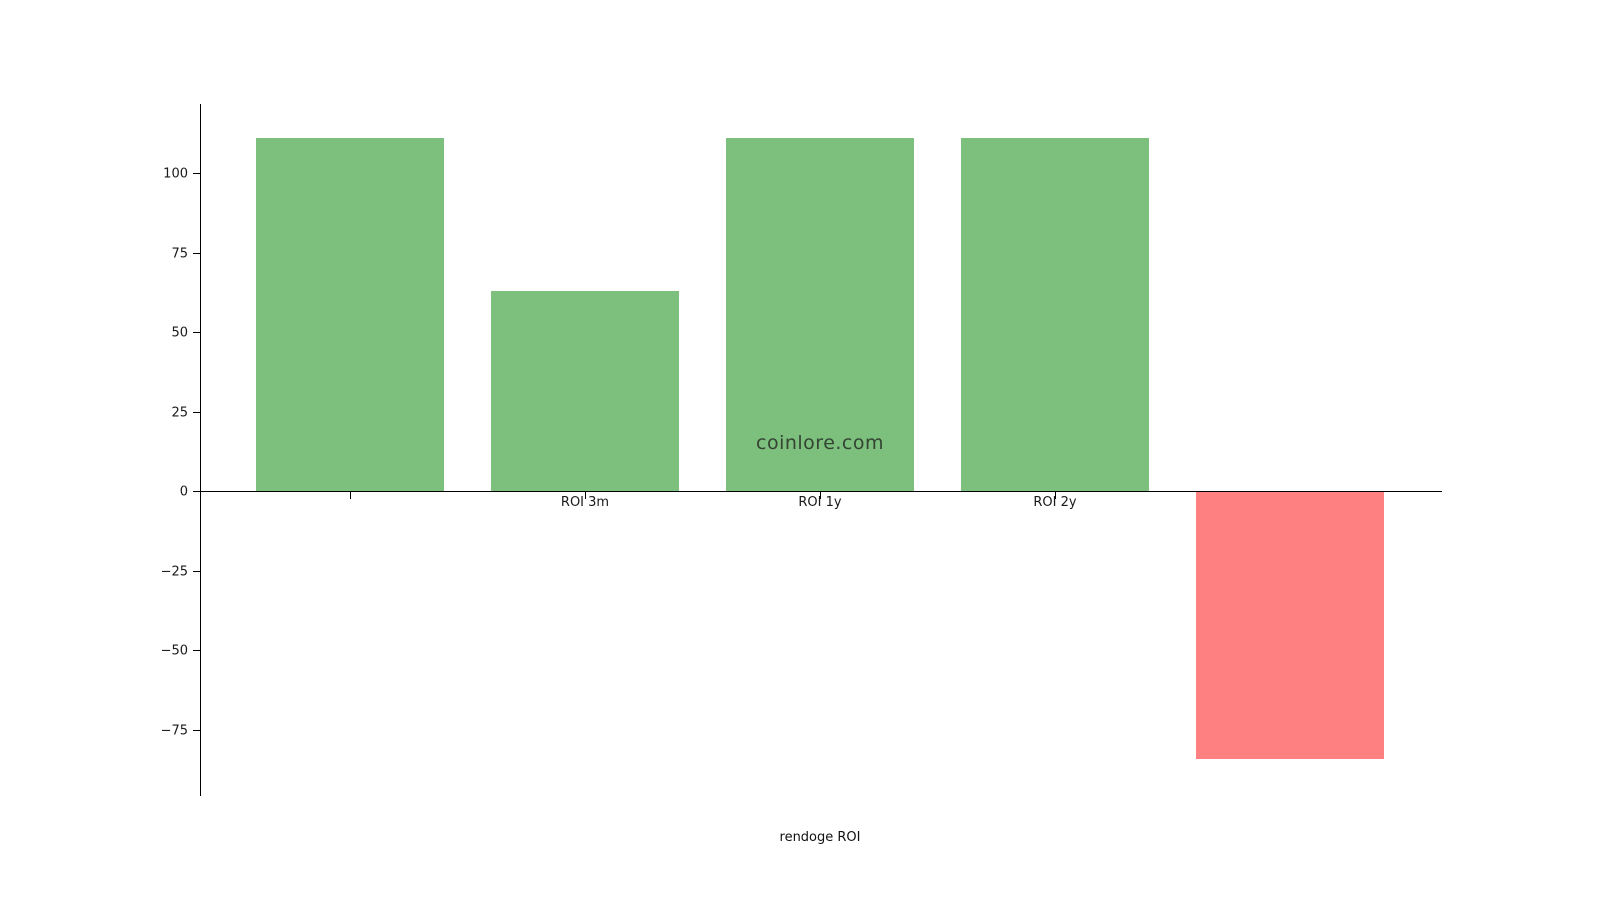 The image size is (1600, 900). I want to click on y-tick-label: 75, so click(179, 254).